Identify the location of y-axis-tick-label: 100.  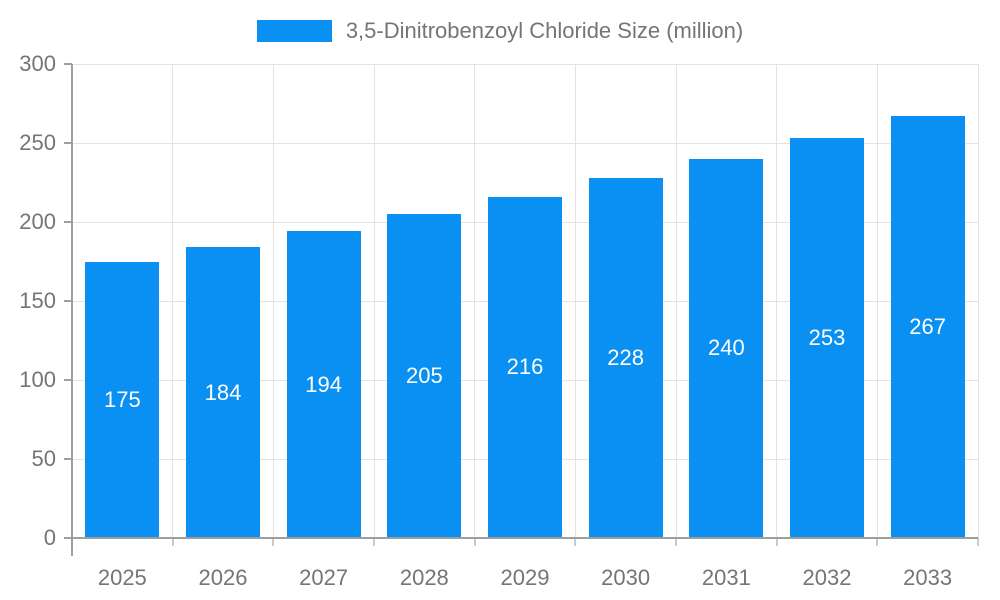
(37, 379).